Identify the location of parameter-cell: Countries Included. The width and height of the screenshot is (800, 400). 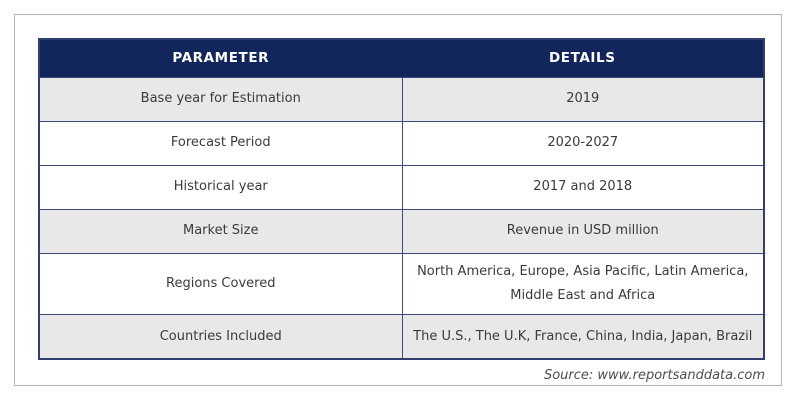
(220, 336).